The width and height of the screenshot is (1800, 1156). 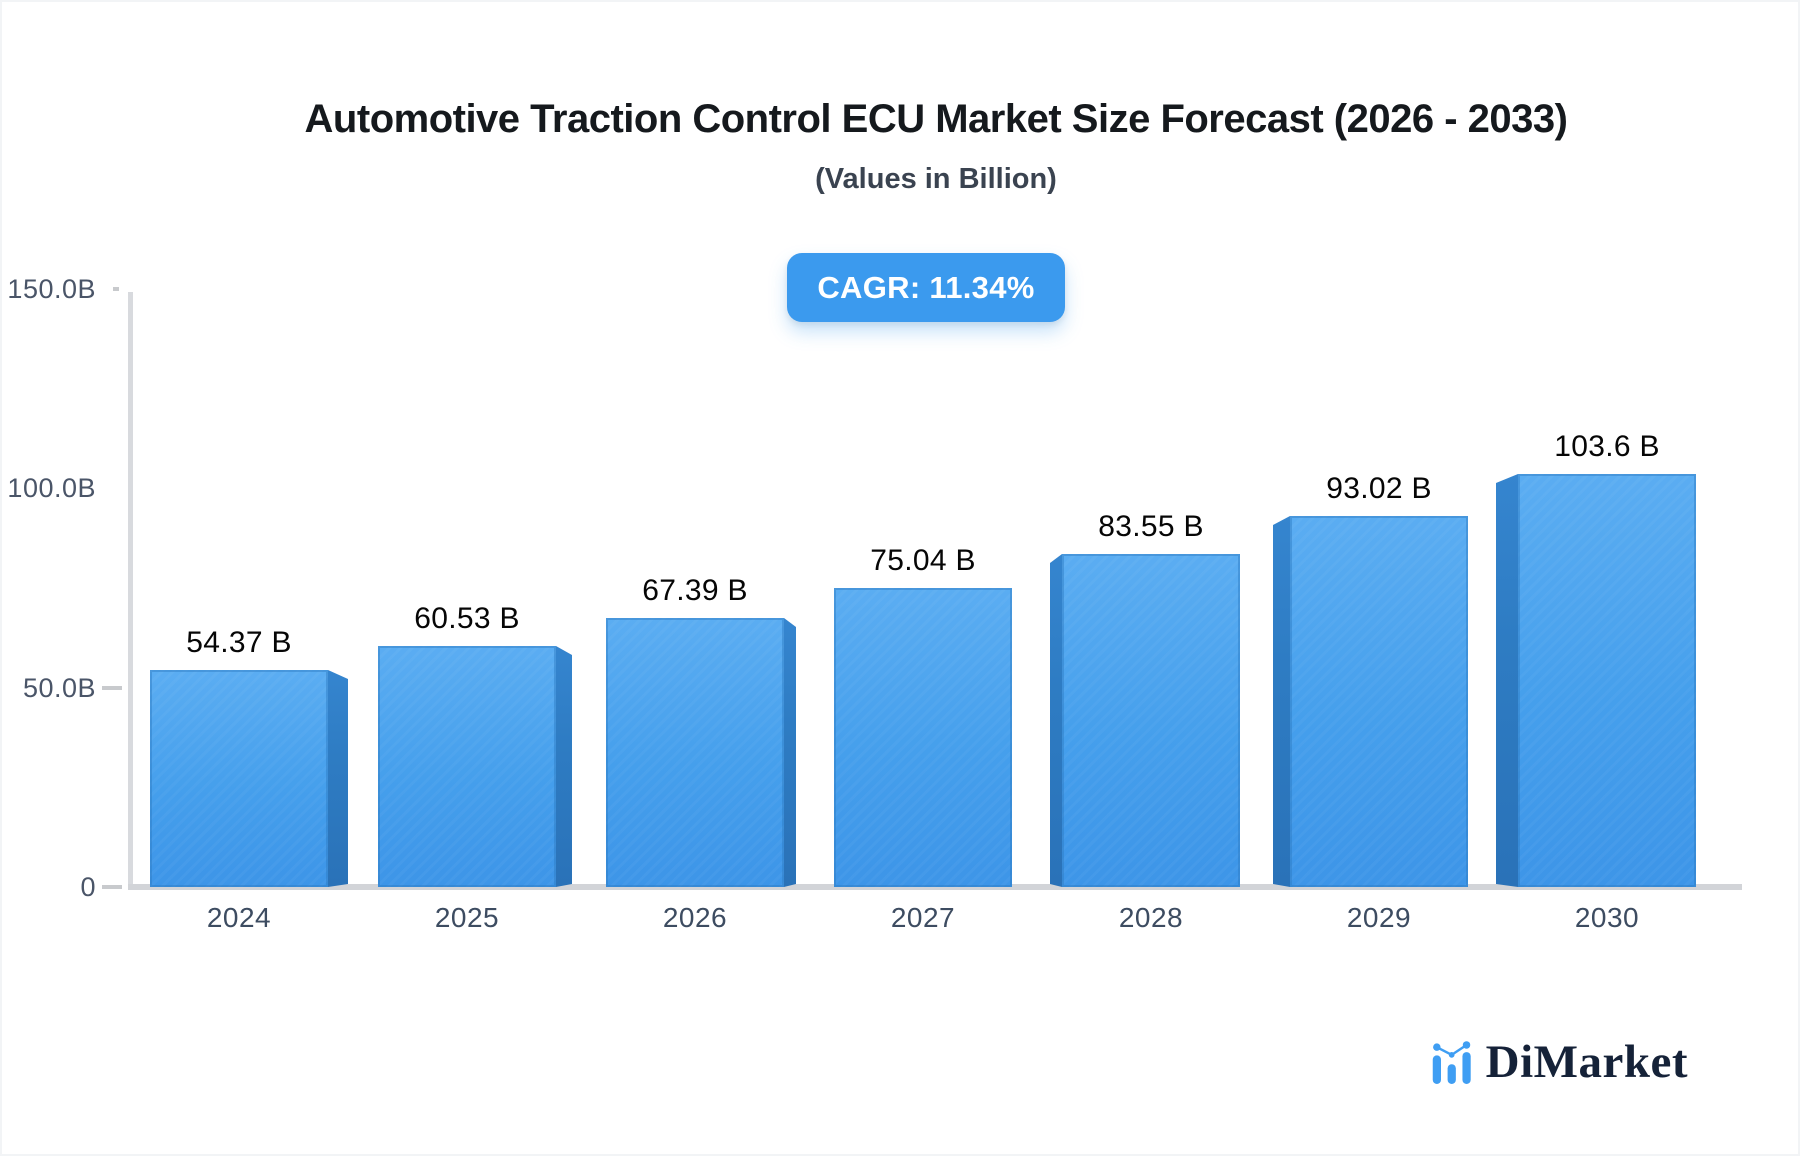 What do you see at coordinates (923, 737) in the screenshot?
I see `bar-2027` at bounding box center [923, 737].